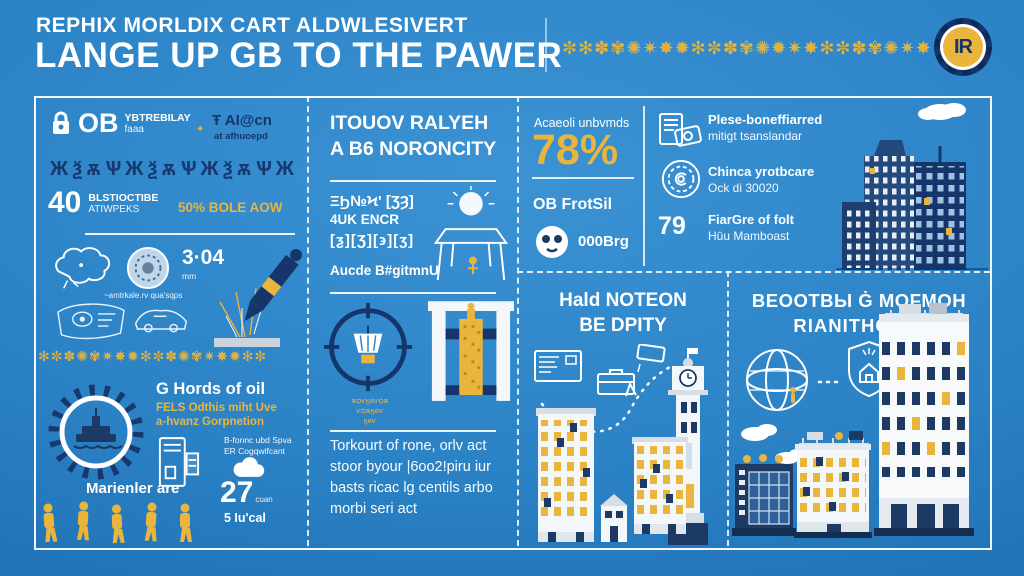  I want to click on divider-city2, so click(413, 293).